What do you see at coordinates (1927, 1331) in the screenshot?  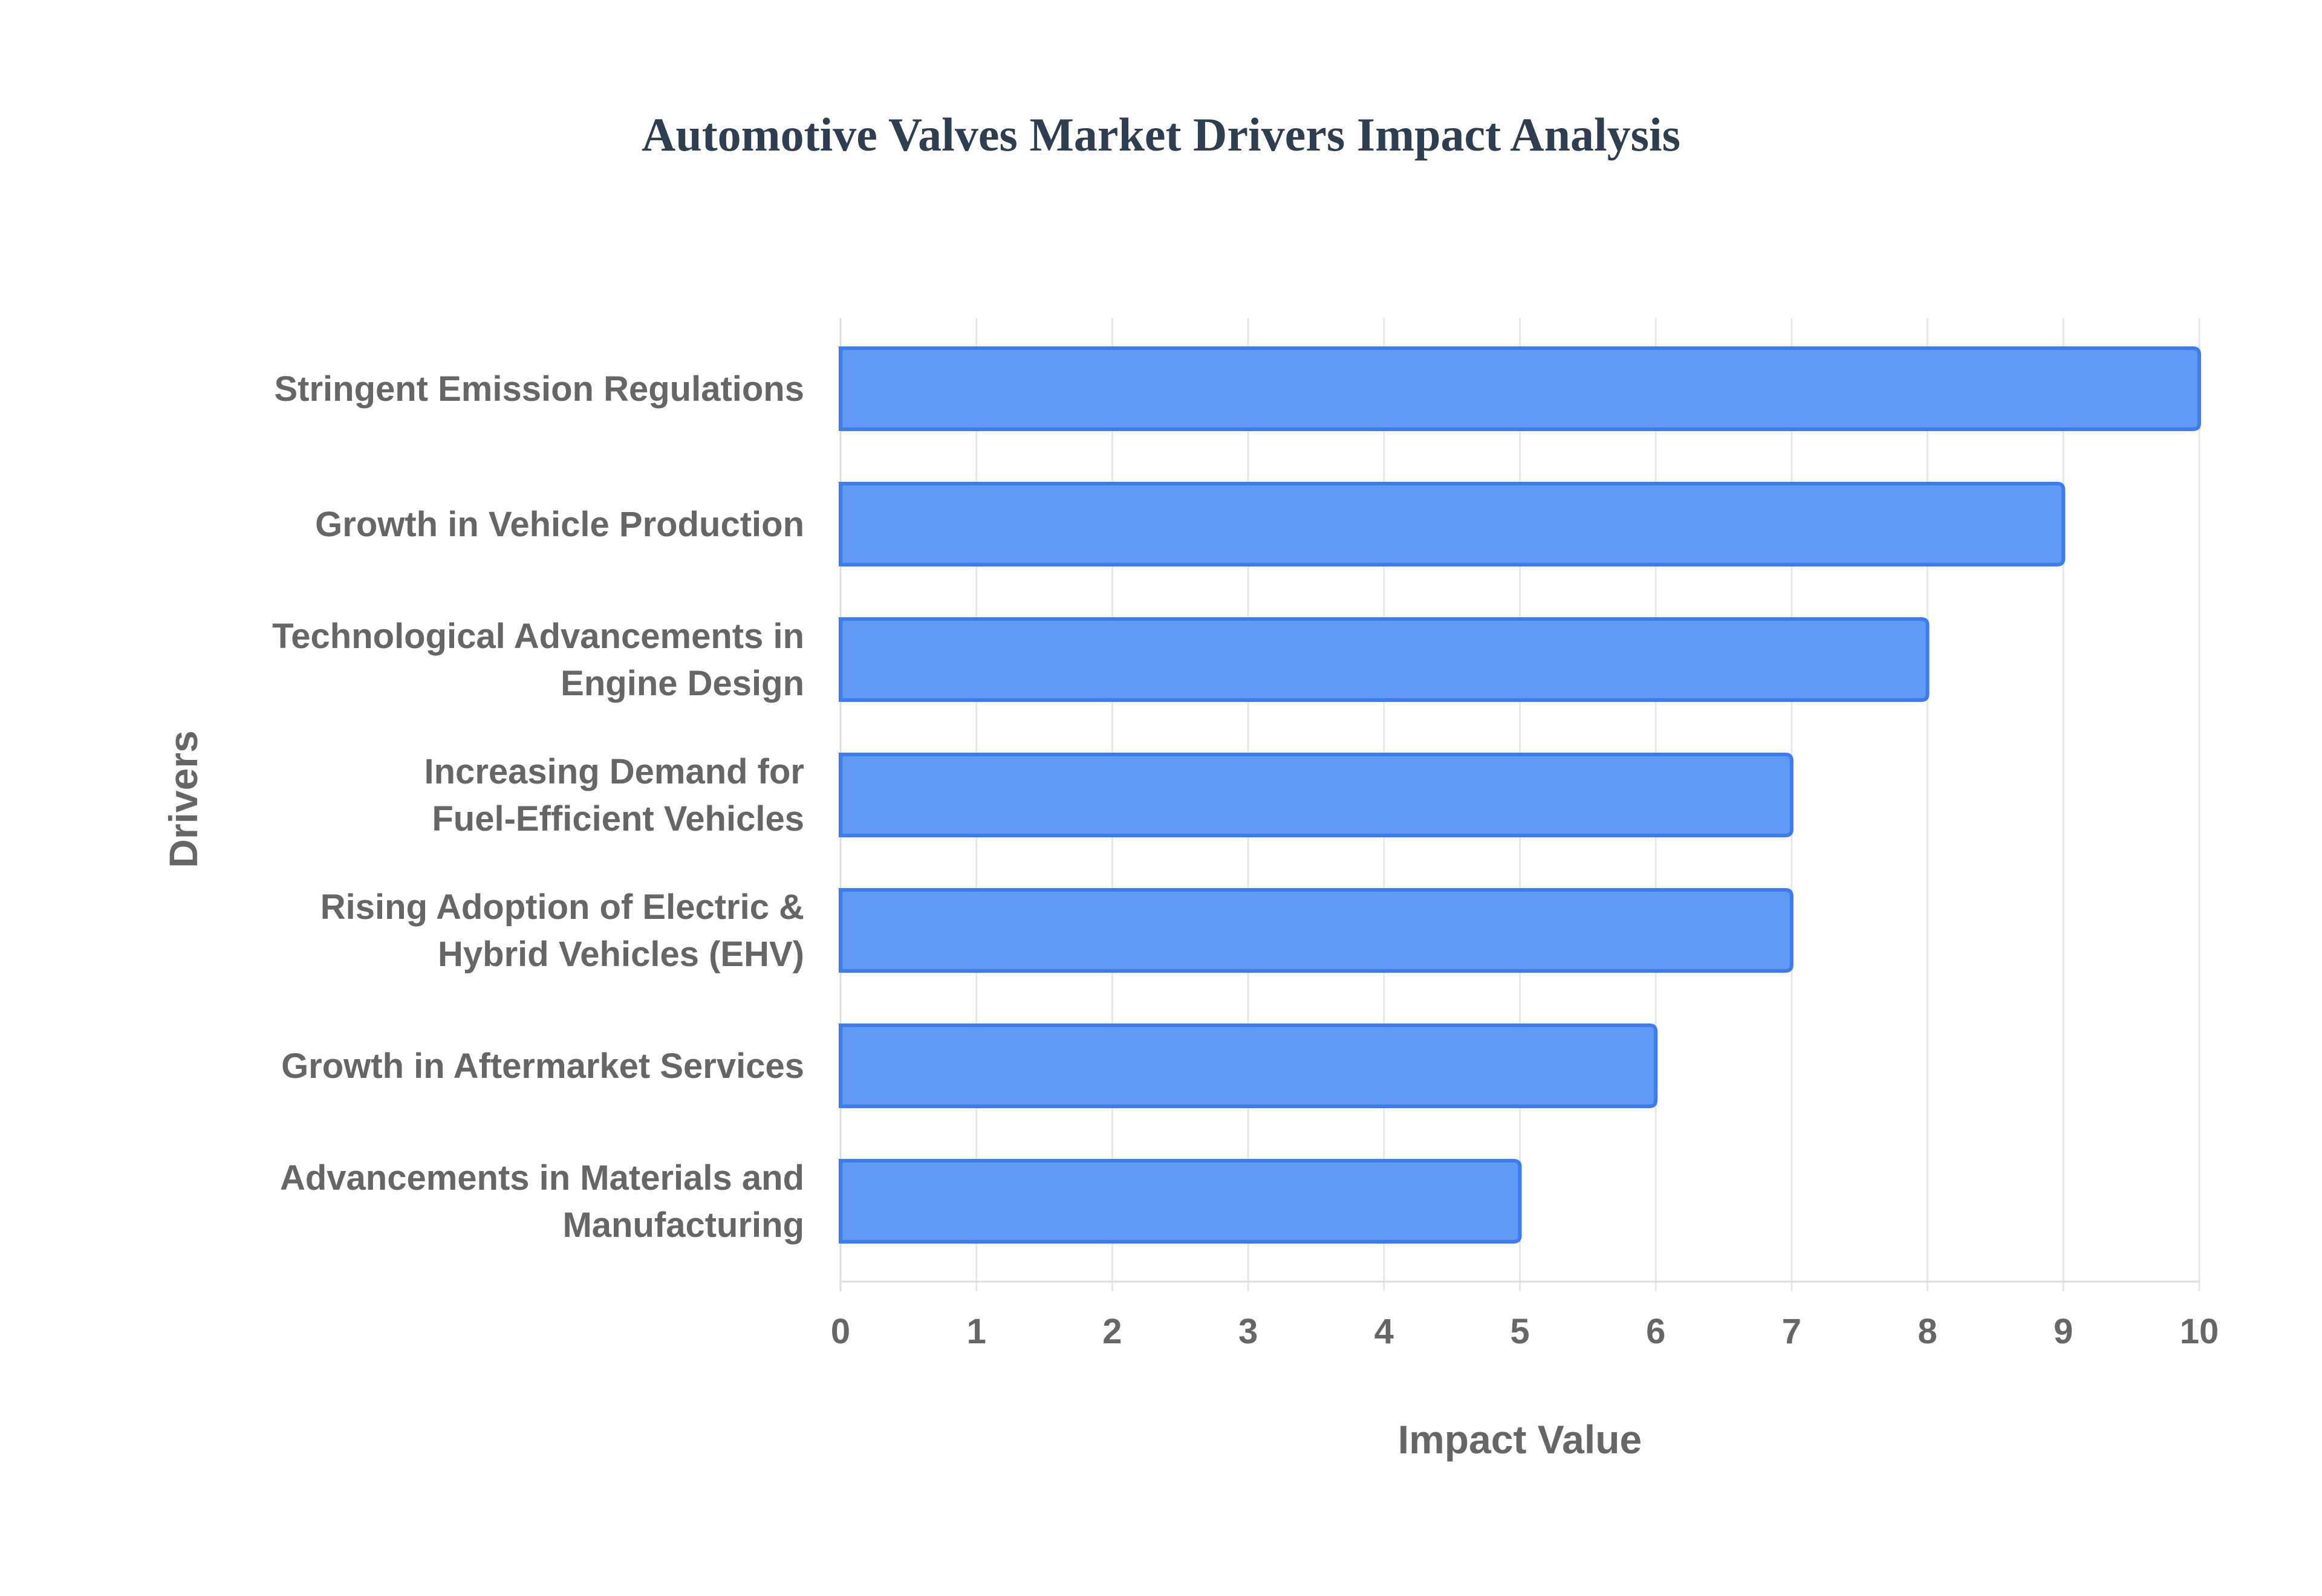 I see `x-tick-label: 8` at bounding box center [1927, 1331].